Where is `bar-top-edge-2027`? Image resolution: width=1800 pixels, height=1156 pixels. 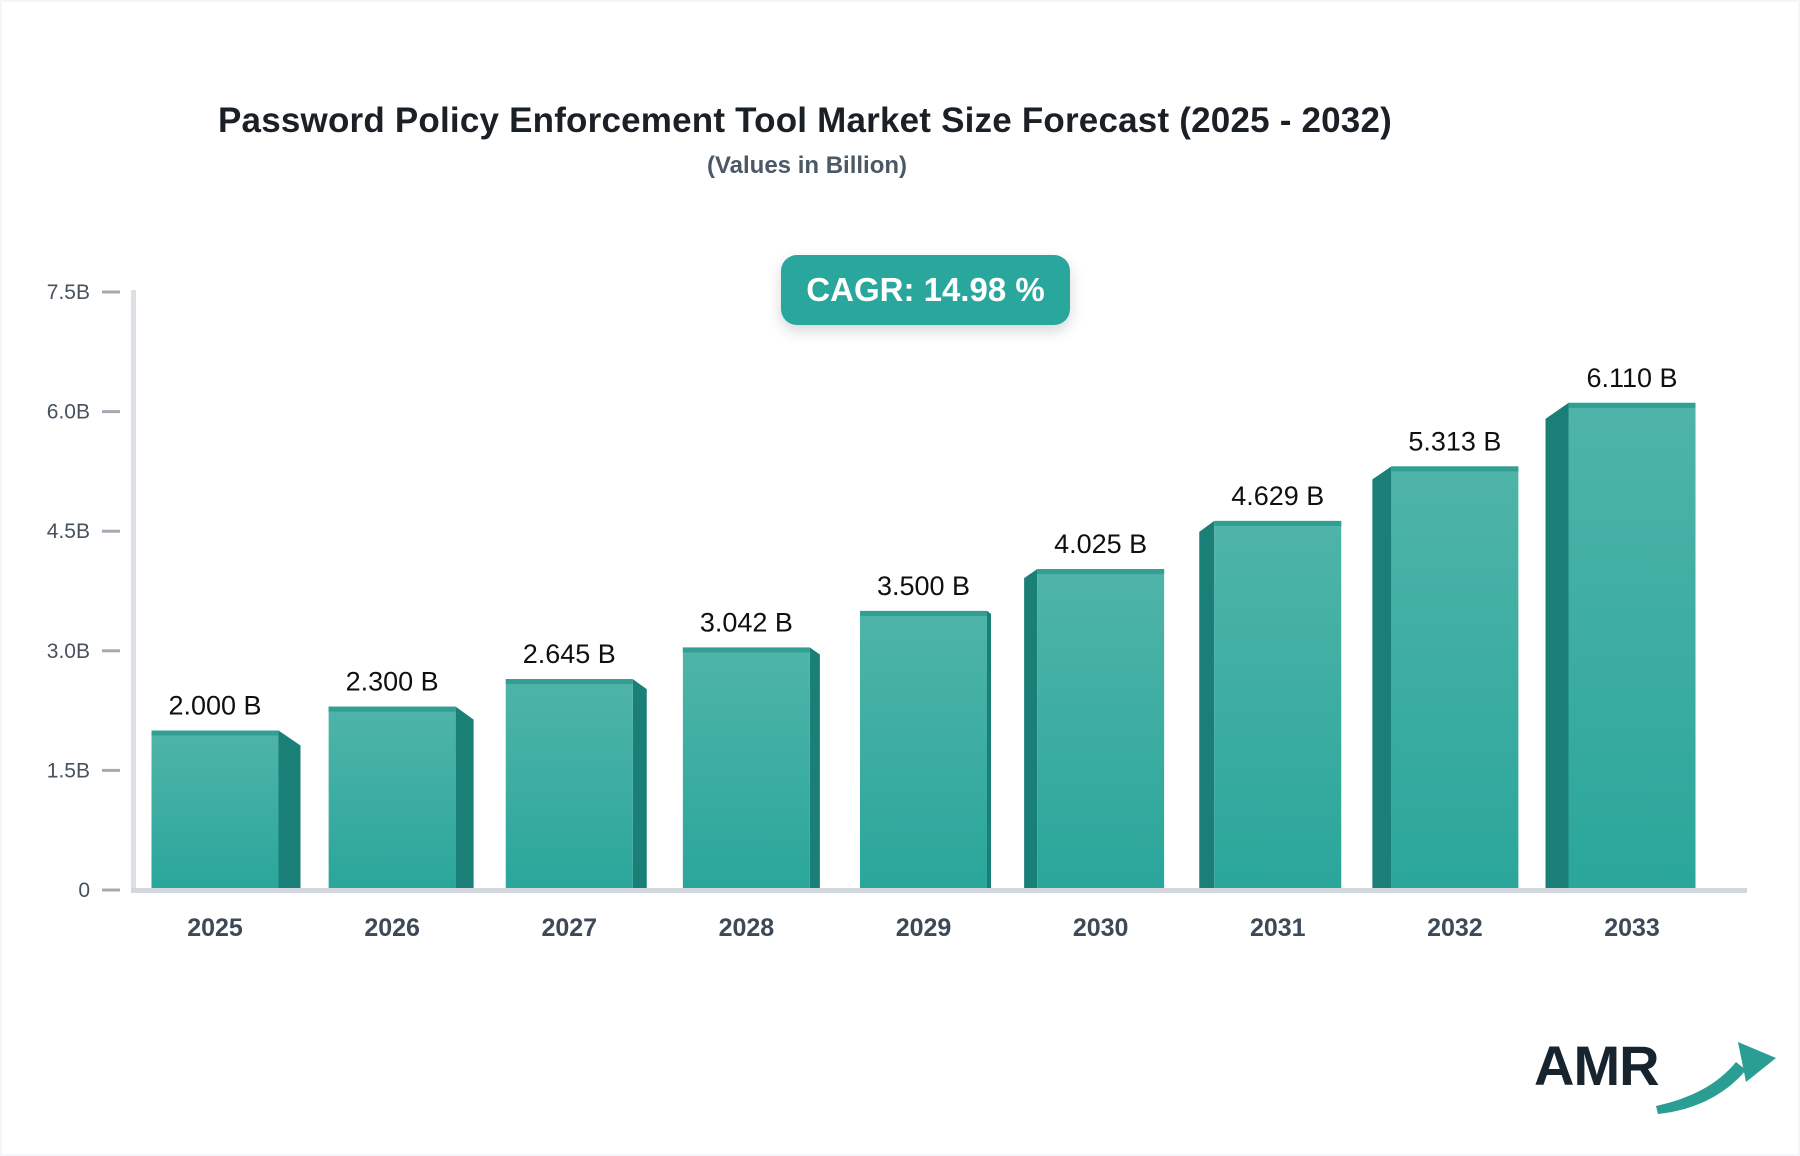 bar-top-edge-2027 is located at coordinates (569, 682).